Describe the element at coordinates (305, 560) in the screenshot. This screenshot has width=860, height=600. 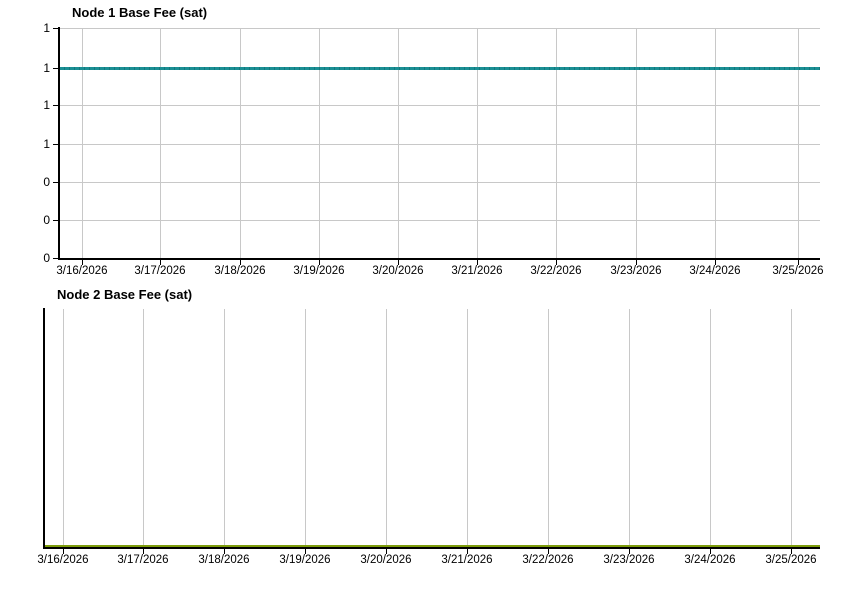
I see `chart-2-x-tick-label: 3/19/2026` at that location.